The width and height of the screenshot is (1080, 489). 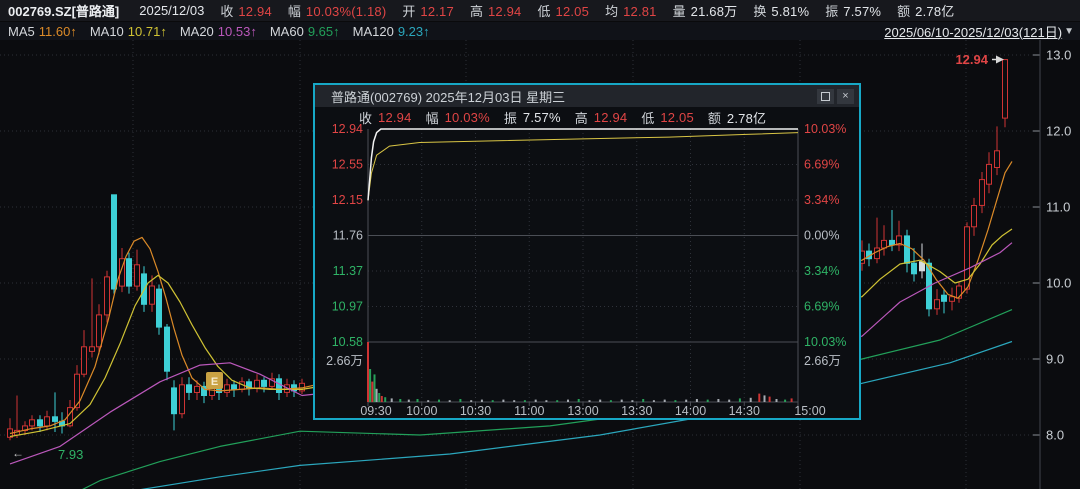 What do you see at coordinates (1058, 283) in the screenshot?
I see `price-axis-label: 10.0` at bounding box center [1058, 283].